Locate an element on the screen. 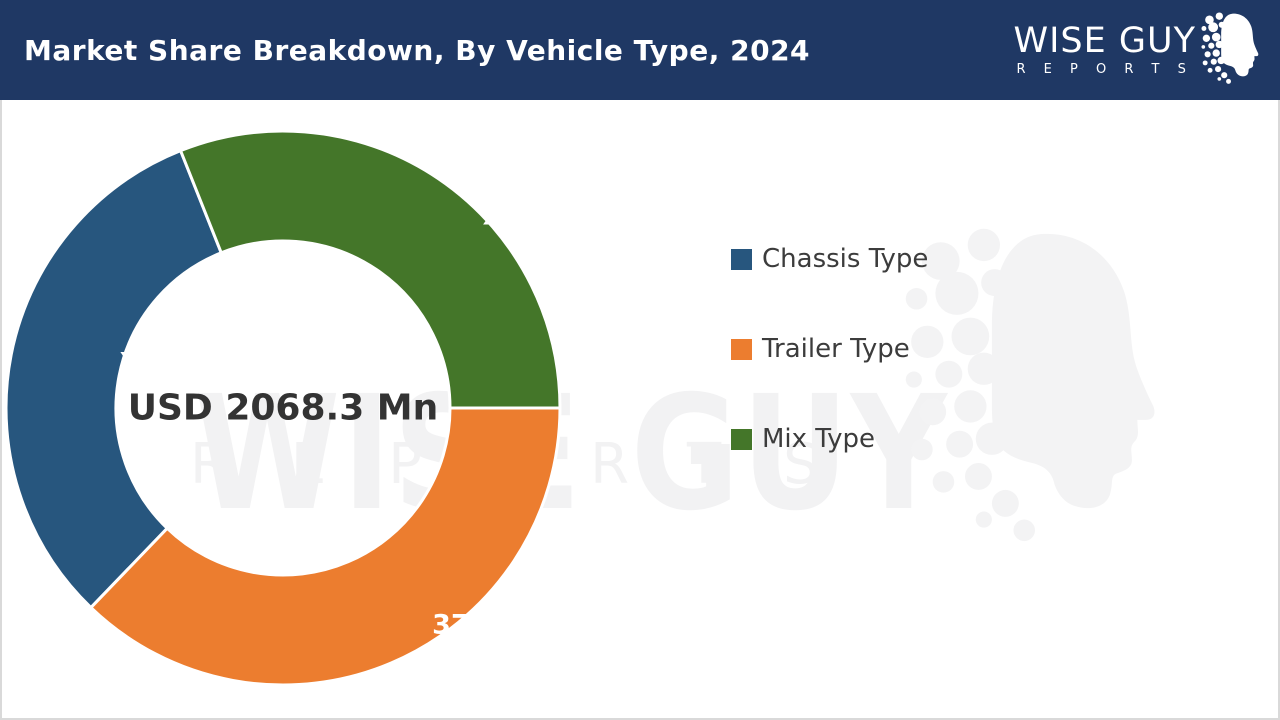 Image resolution: width=1280 pixels, height=720 pixels. watermark-face-icon is located at coordinates (1030, 385).